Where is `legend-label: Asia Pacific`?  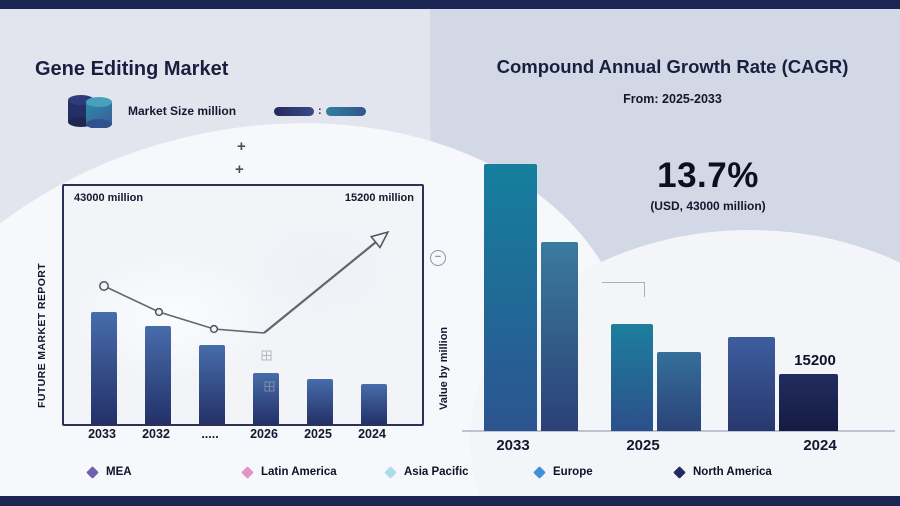 legend-label: Asia Pacific is located at coordinates (436, 472).